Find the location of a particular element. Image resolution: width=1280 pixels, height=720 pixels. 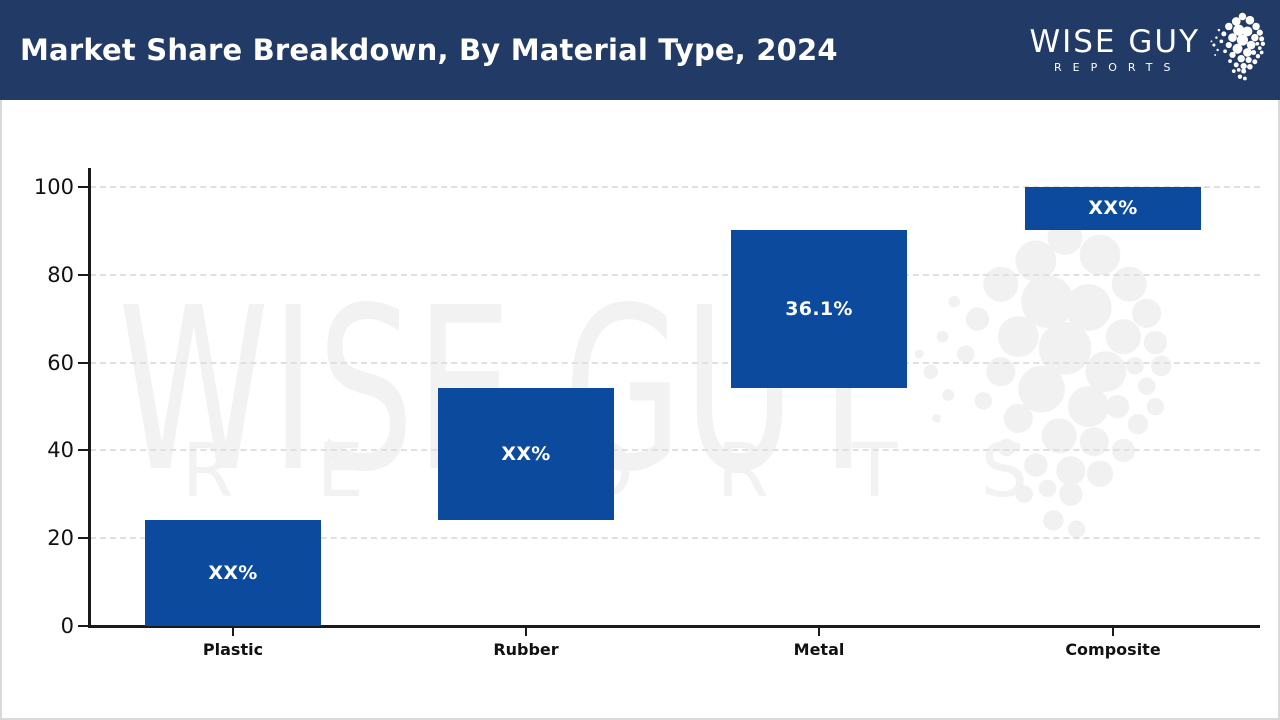

bar-composite: XX% is located at coordinates (1113, 208).